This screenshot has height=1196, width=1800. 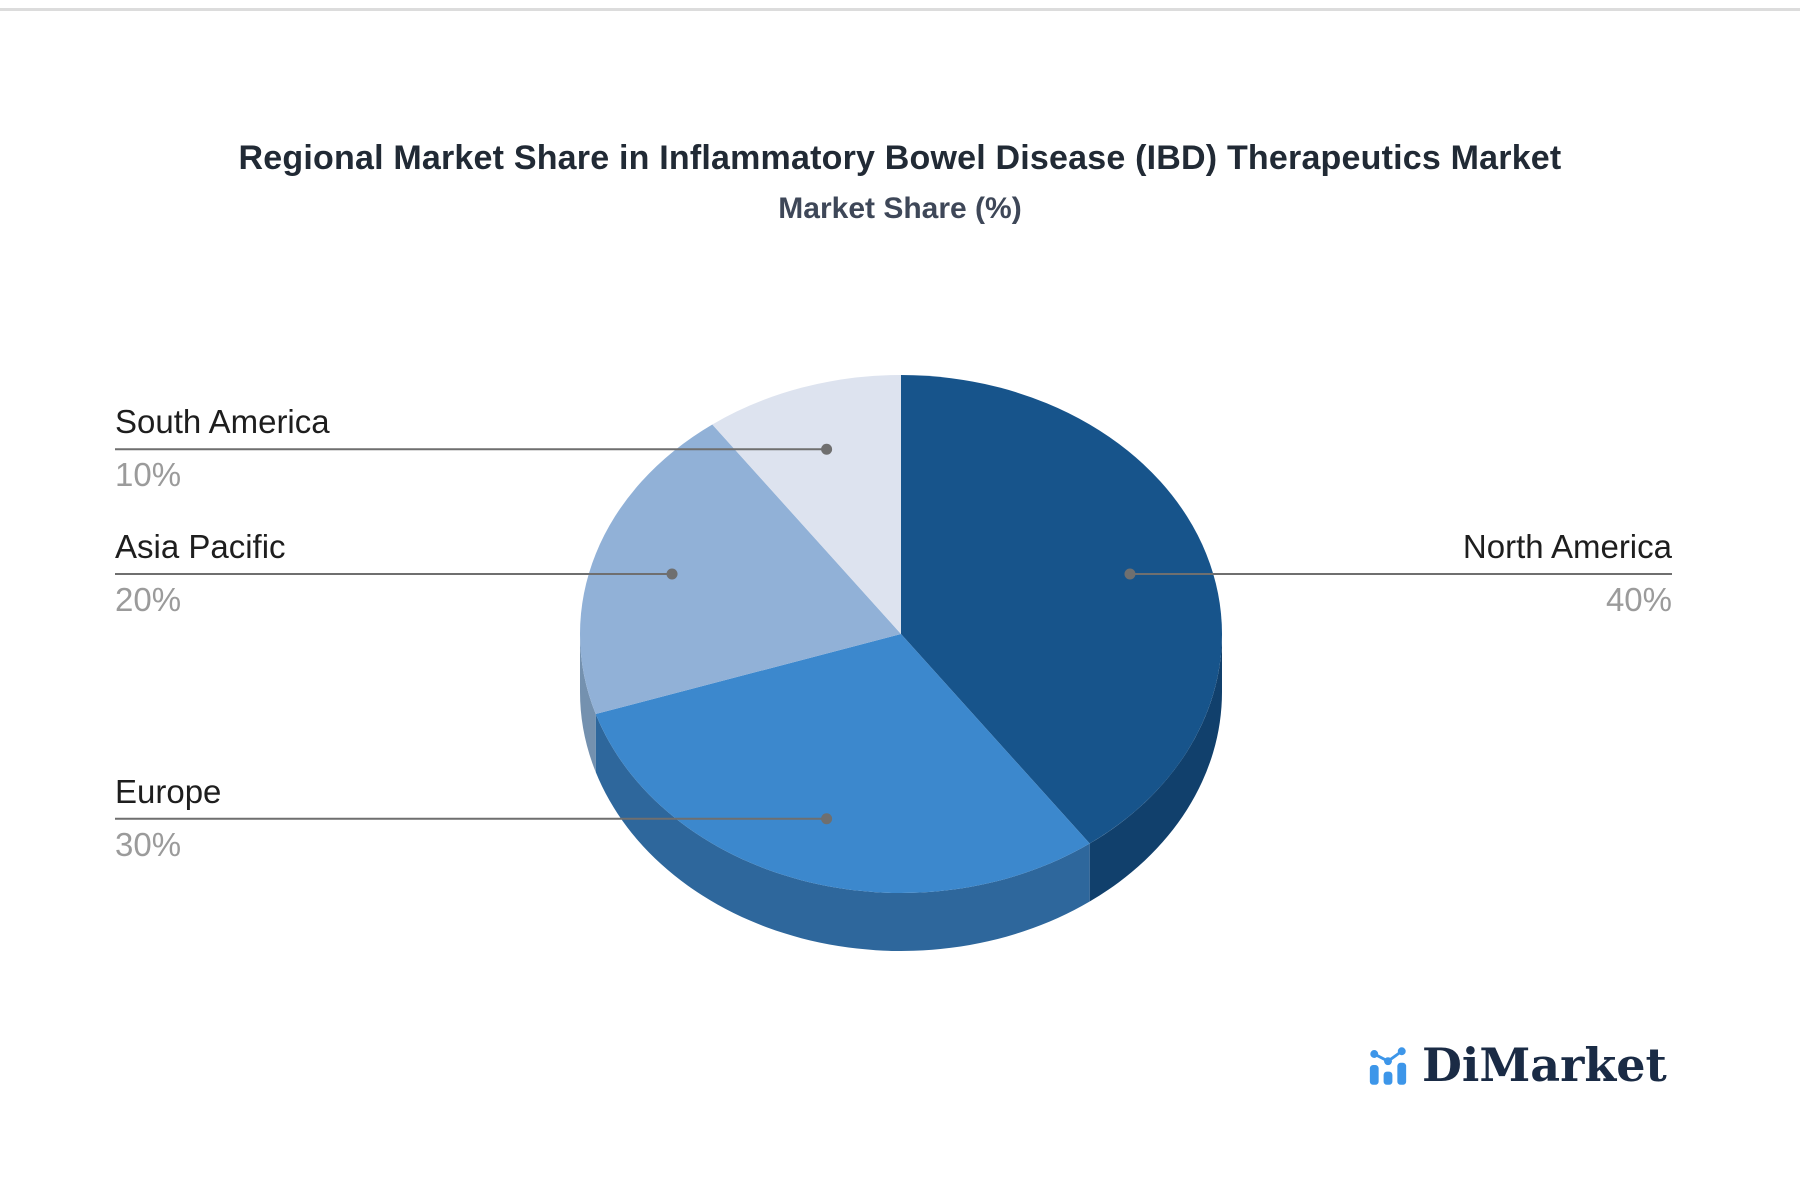 I want to click on slice-value: 20%, so click(x=148, y=599).